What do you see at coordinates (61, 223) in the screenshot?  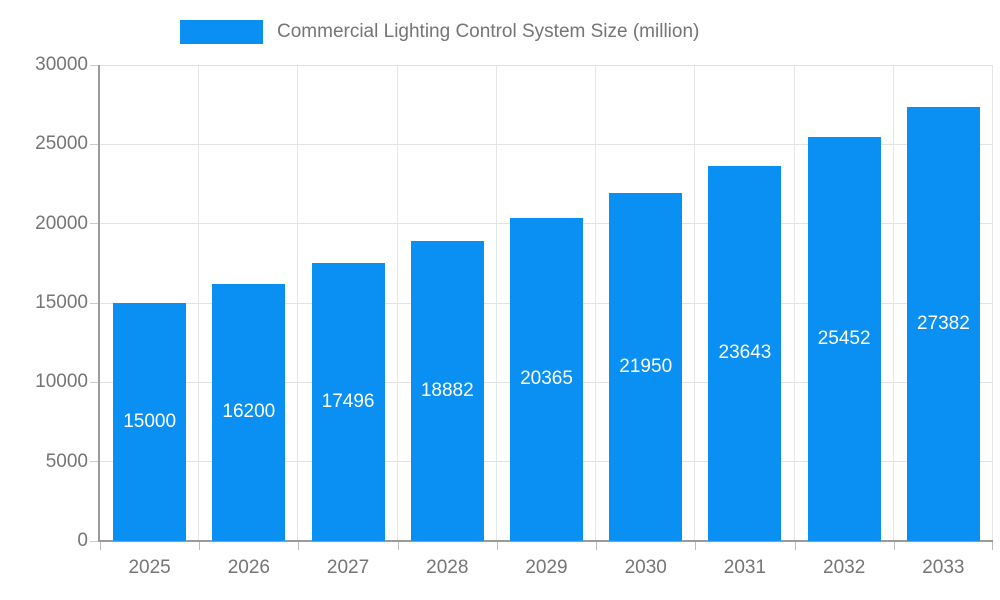 I see `y-tick-label: 20000` at bounding box center [61, 223].